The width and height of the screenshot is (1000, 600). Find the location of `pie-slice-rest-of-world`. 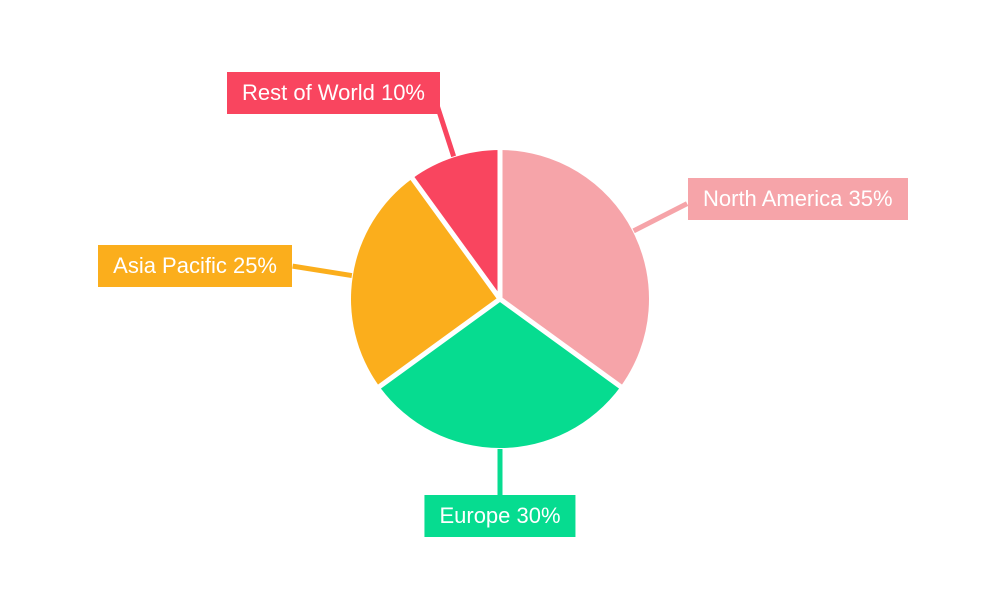

pie-slice-rest-of-world is located at coordinates (456, 224).